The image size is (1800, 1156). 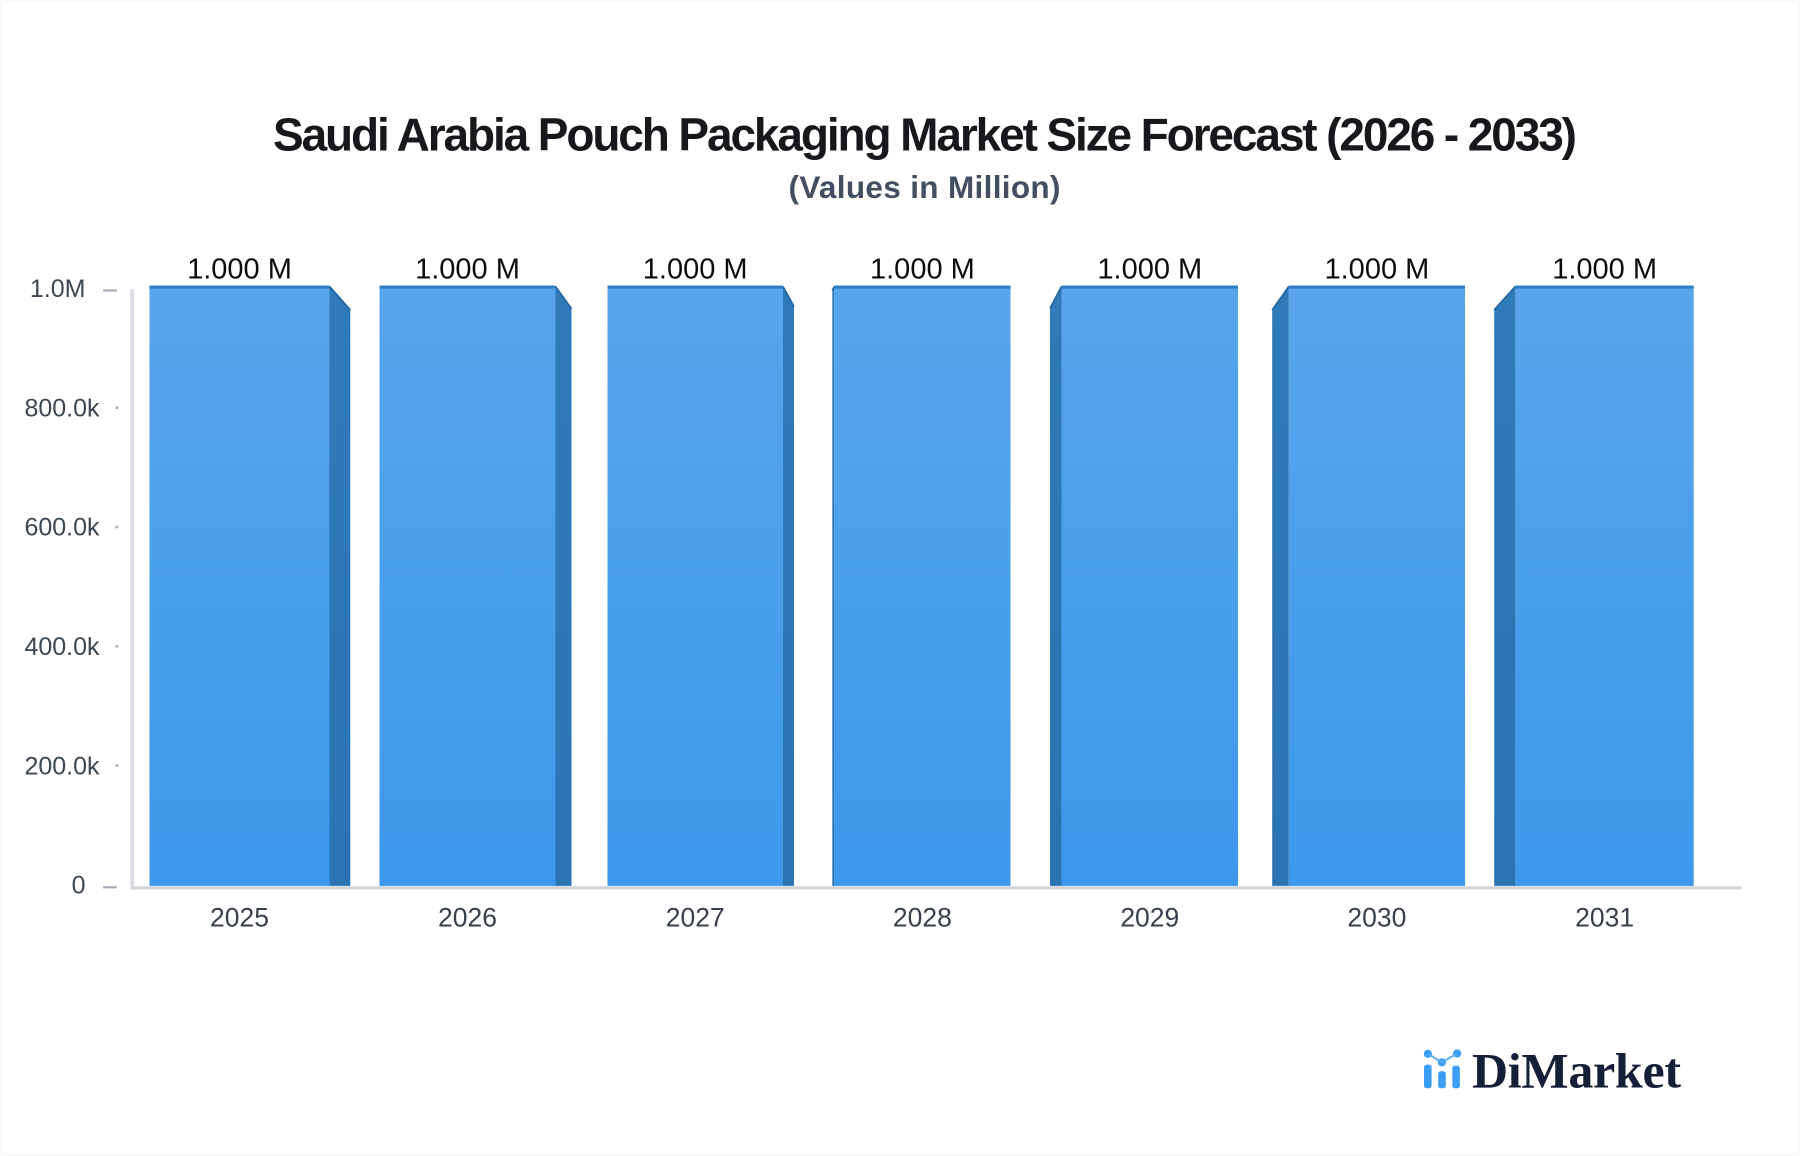 What do you see at coordinates (467, 918) in the screenshot?
I see `svg-text: 2026` at bounding box center [467, 918].